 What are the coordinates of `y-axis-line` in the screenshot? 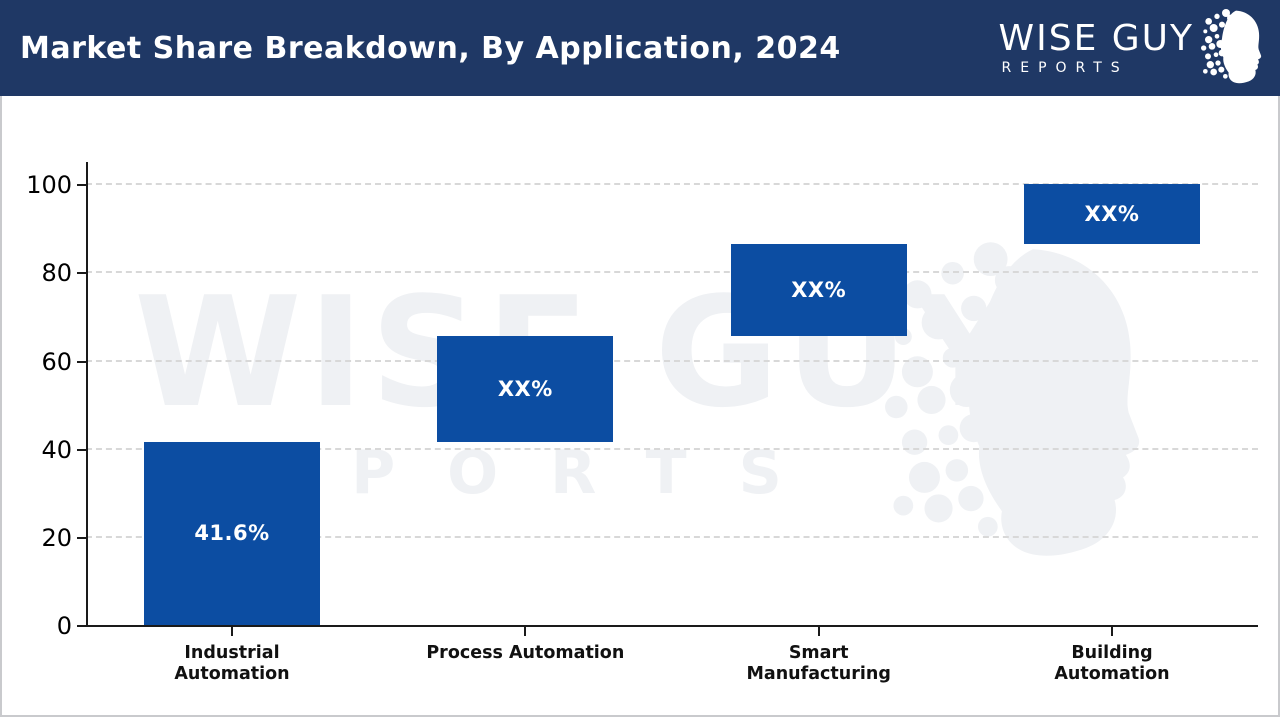 It's located at (87, 394).